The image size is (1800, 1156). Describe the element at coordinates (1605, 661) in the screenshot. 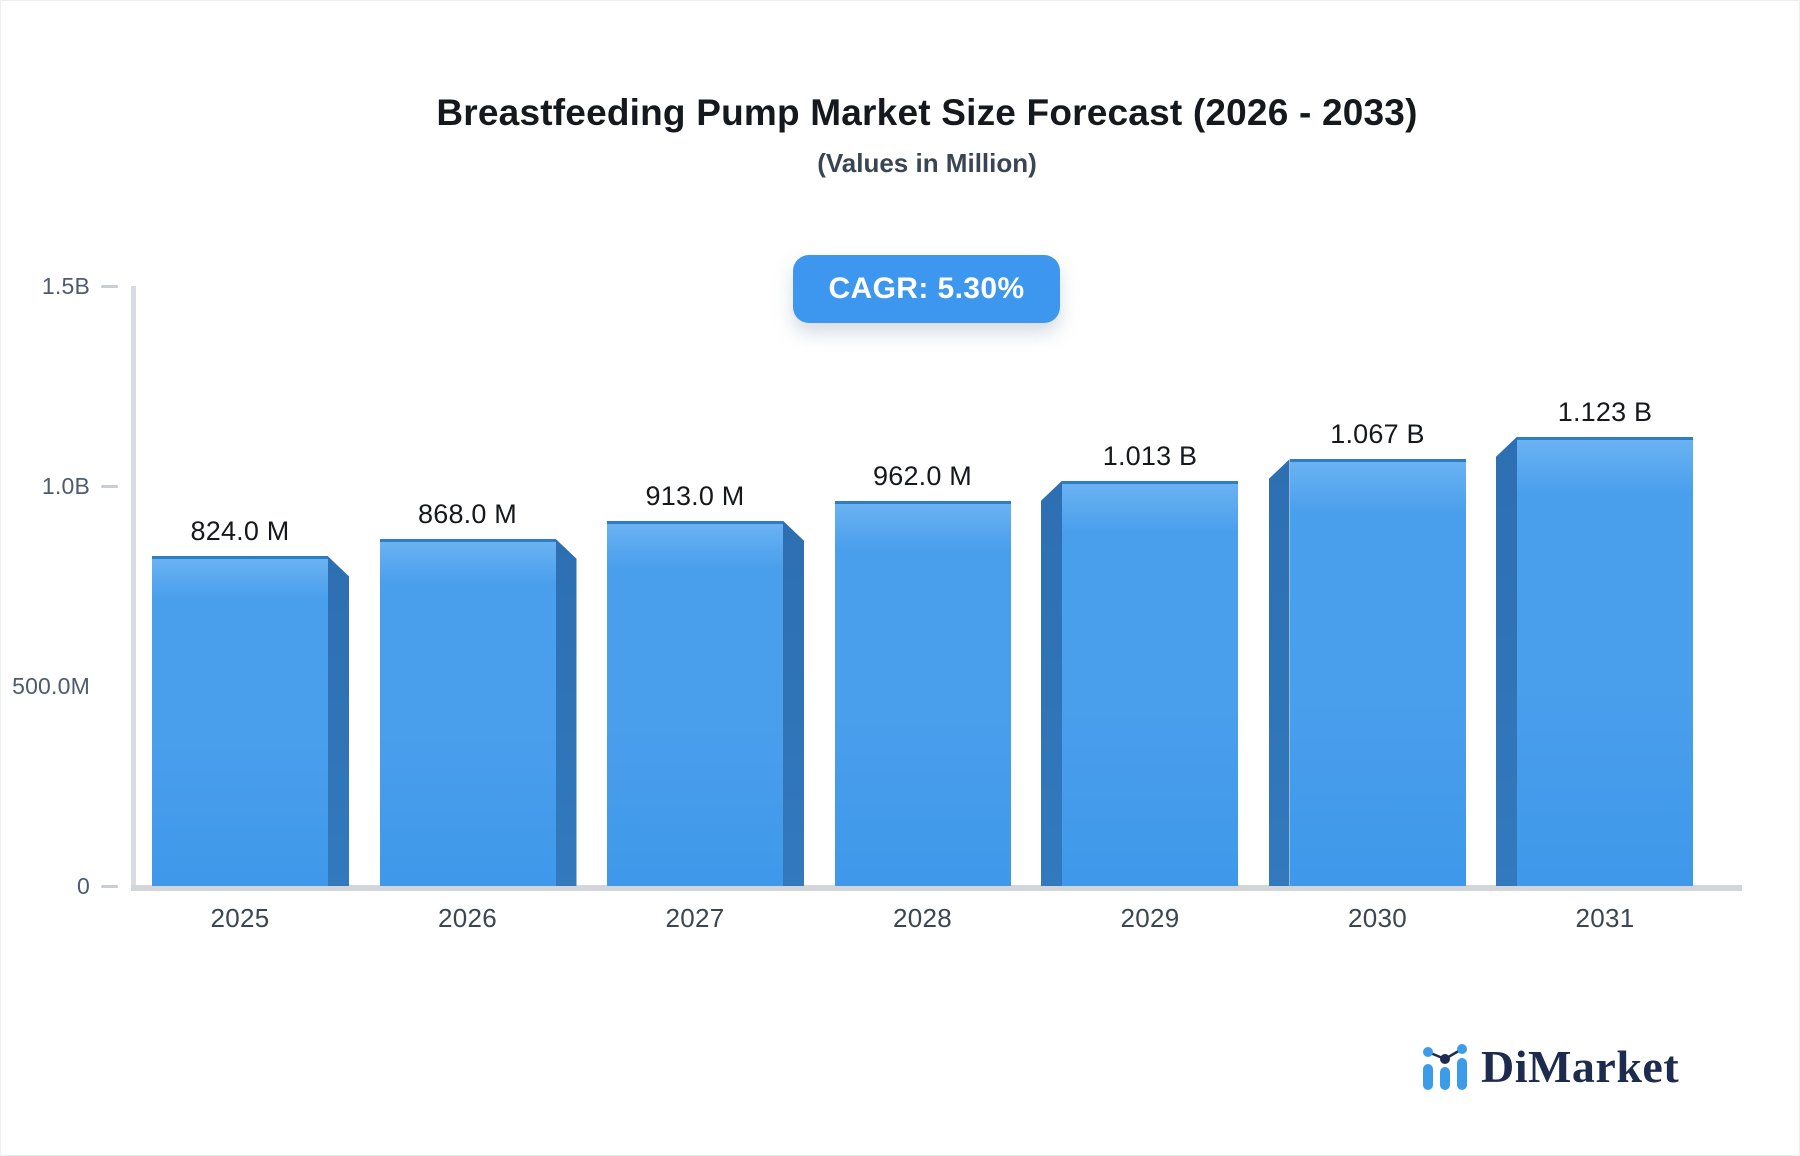

I see `bar-2031` at that location.